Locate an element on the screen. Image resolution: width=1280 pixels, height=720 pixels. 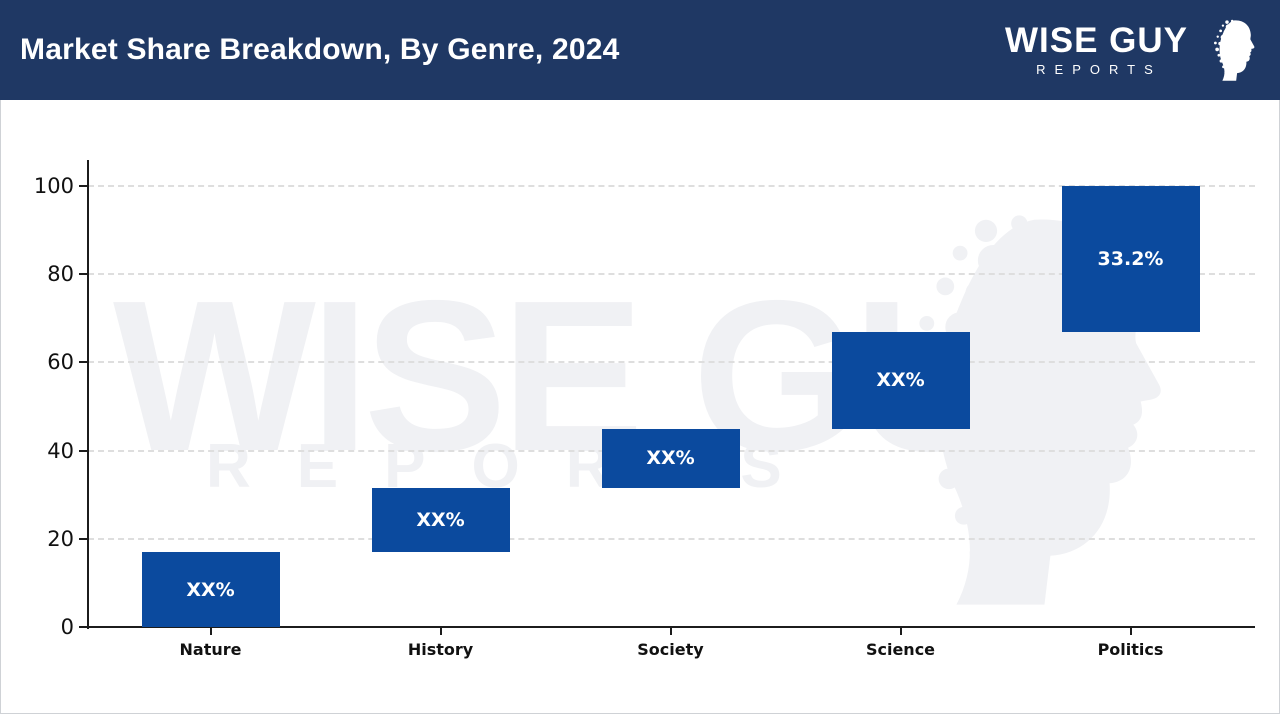
page-title: Market Share Breakdown, By Genre, 2024 is located at coordinates (320, 49).